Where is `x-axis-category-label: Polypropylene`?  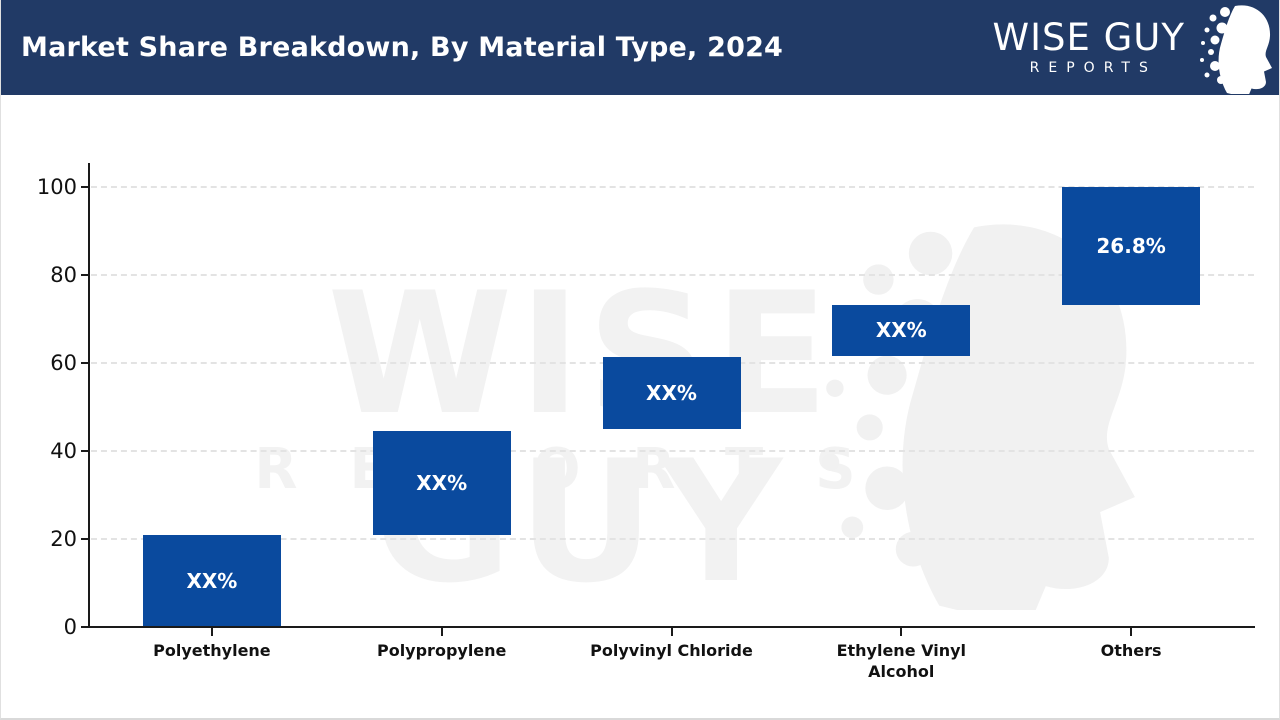
x-axis-category-label: Polypropylene is located at coordinates (441, 650).